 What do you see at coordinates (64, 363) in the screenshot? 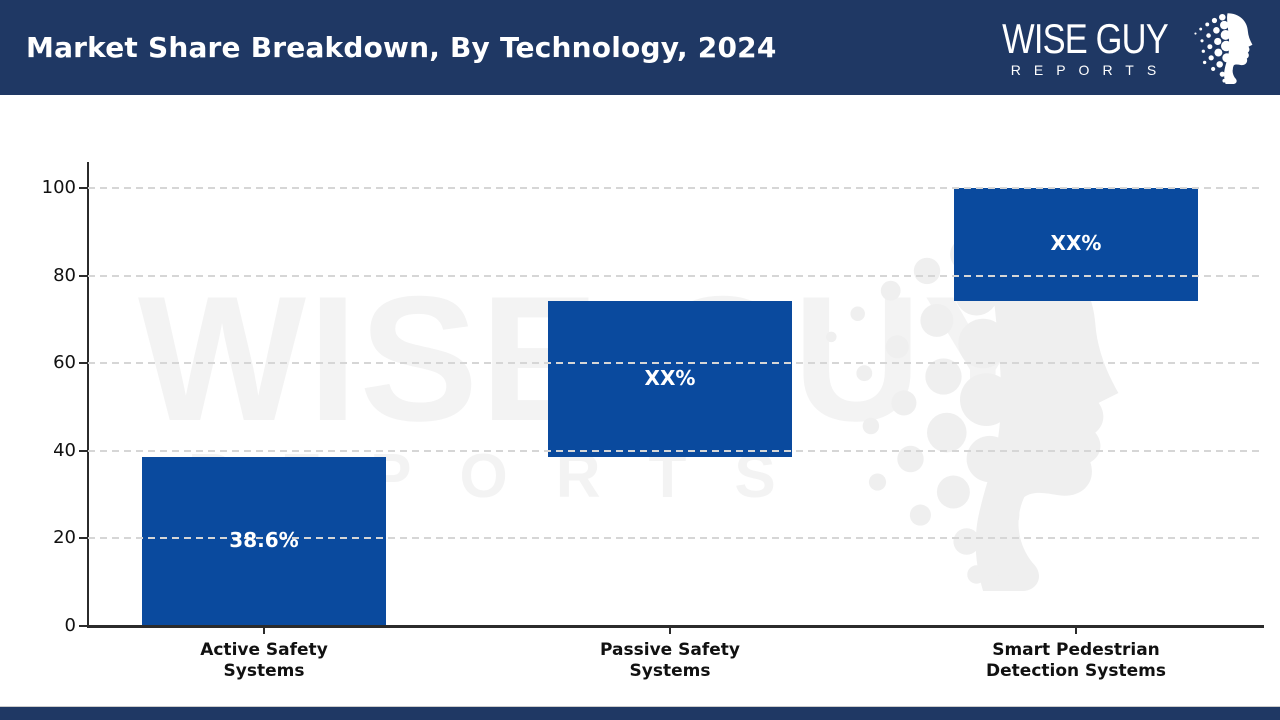
I see `y-tick-label-60: 60` at bounding box center [64, 363].